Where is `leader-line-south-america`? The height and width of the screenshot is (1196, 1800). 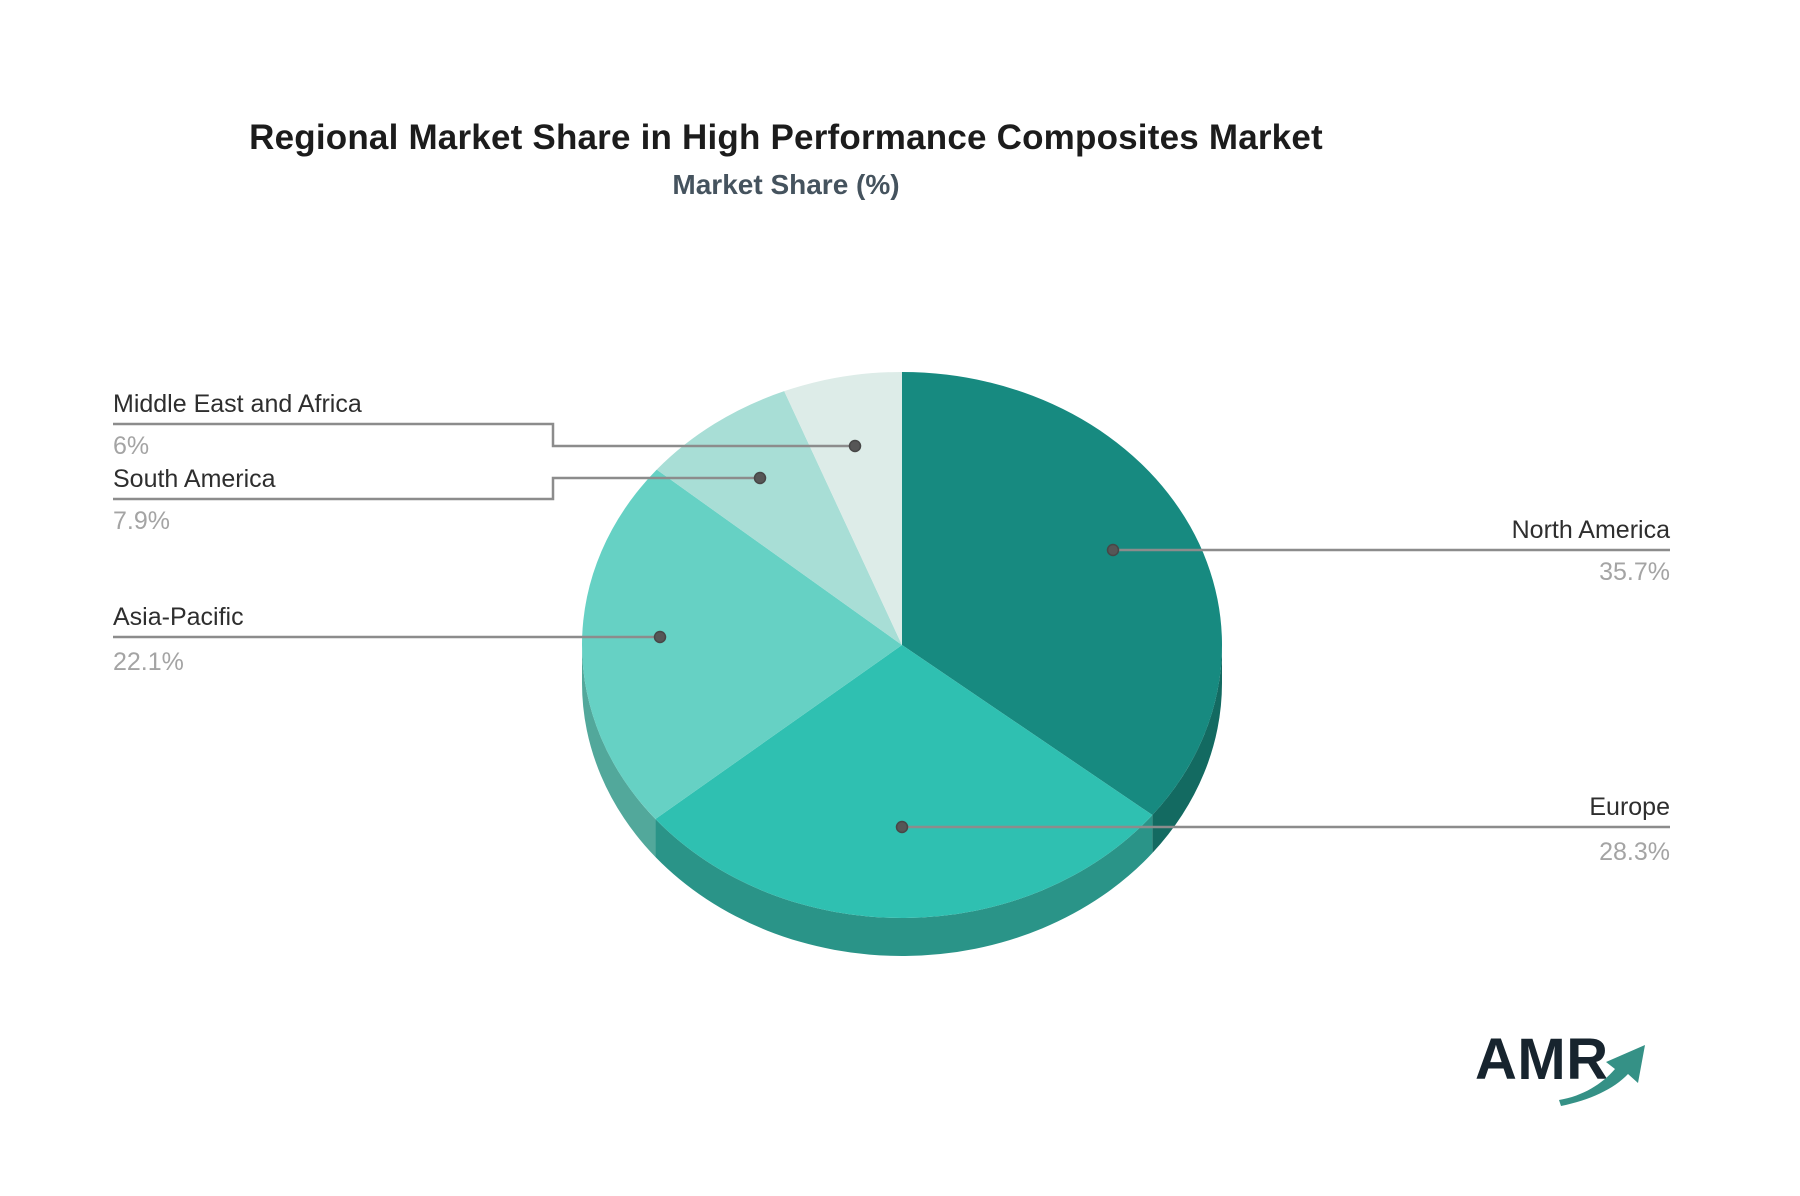 leader-line-south-america is located at coordinates (436, 488).